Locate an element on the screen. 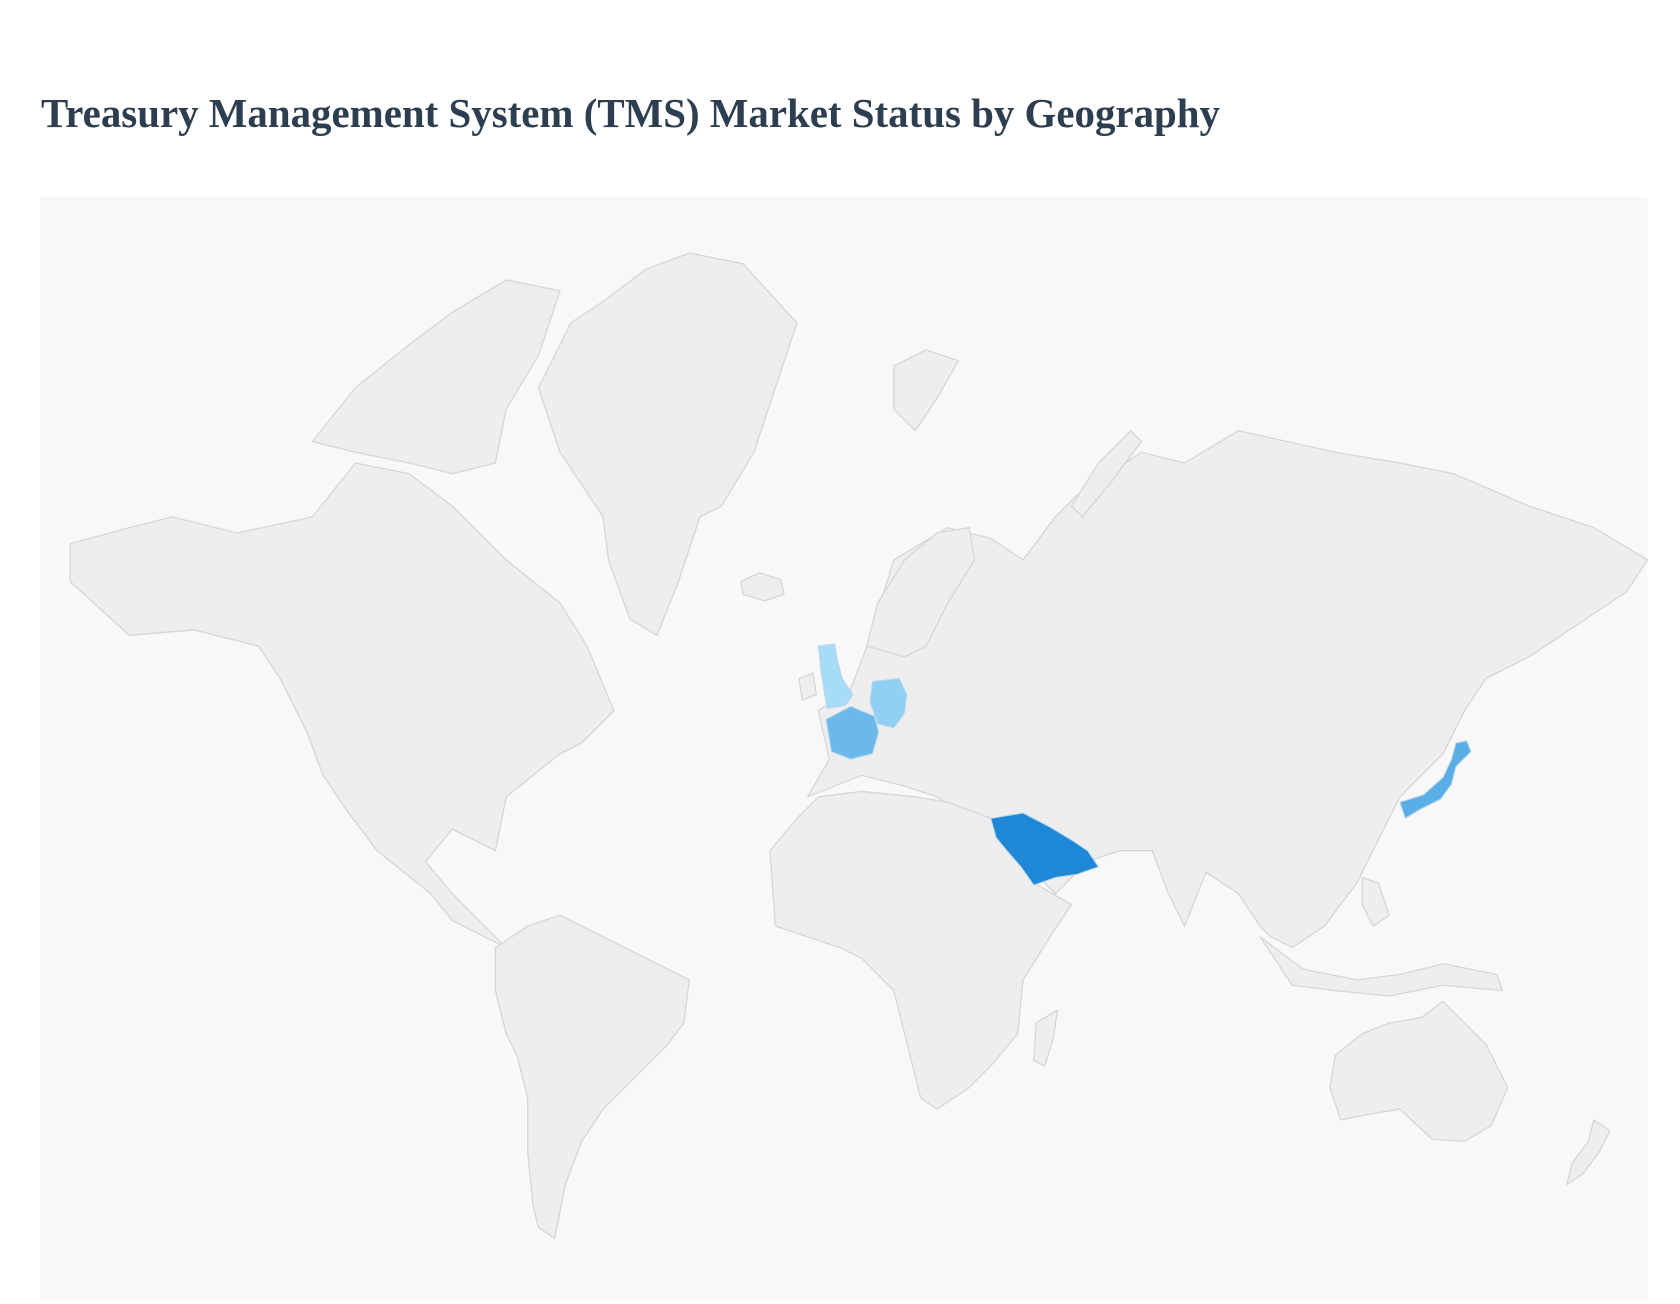 The height and width of the screenshot is (1304, 1680). africa is located at coordinates (921, 950).